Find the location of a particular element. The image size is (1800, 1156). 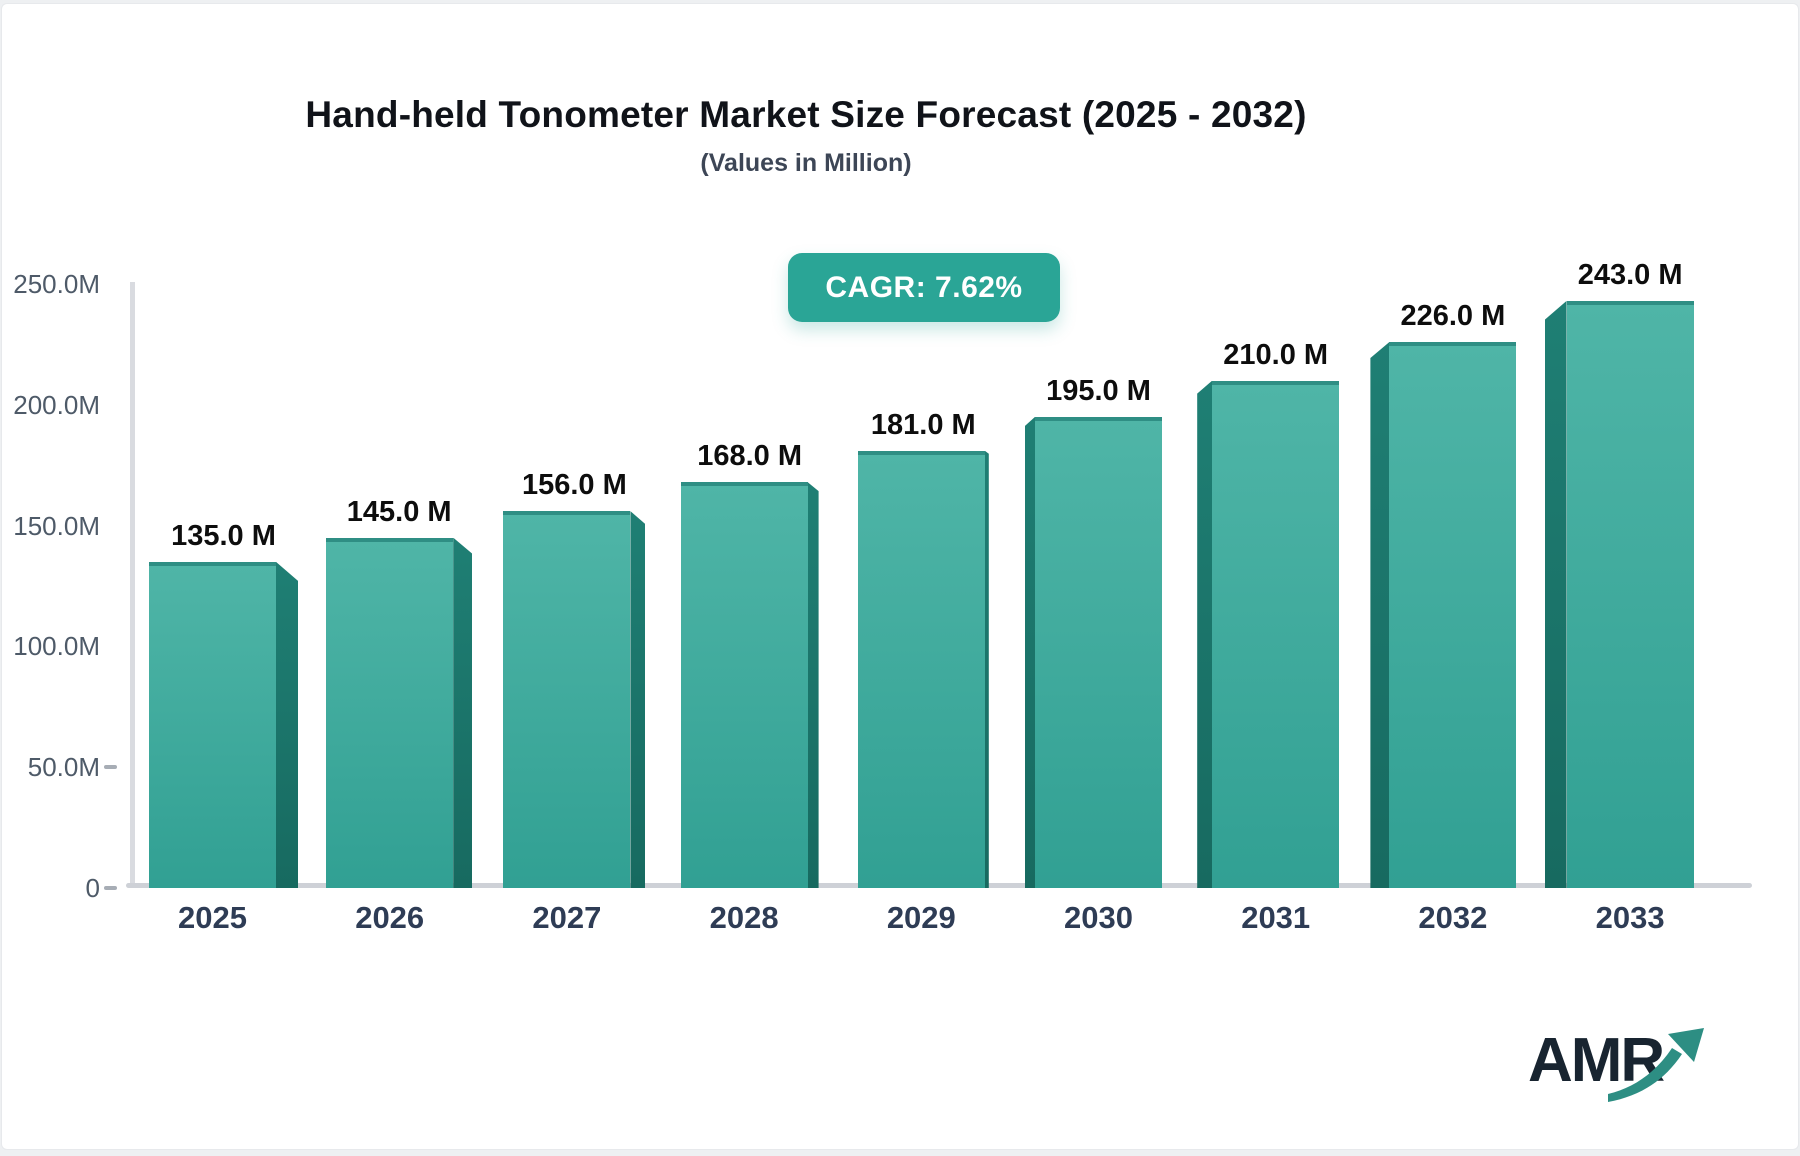

bar-3d-side-2029 is located at coordinates (986, 669).